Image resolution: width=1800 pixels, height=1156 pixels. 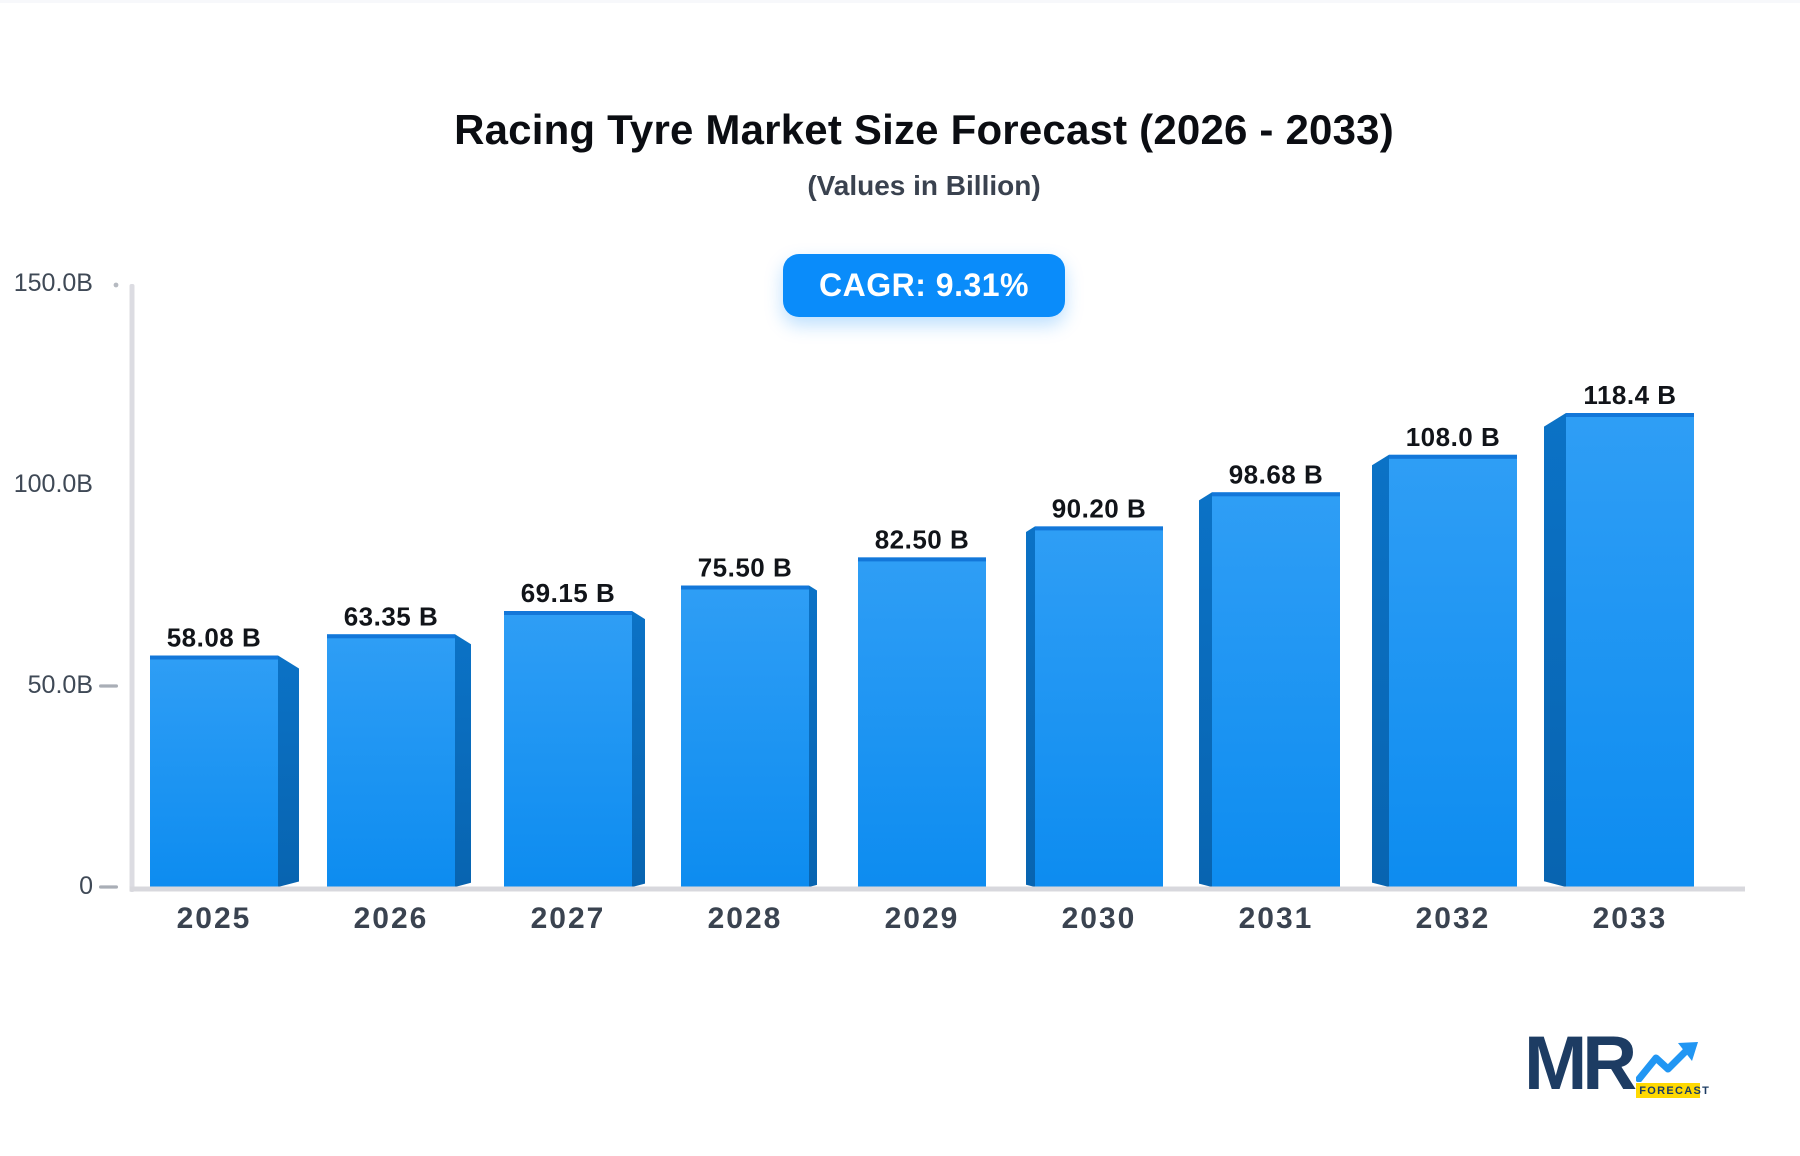 What do you see at coordinates (1276, 474) in the screenshot?
I see `value-label-2031: 98.68 B` at bounding box center [1276, 474].